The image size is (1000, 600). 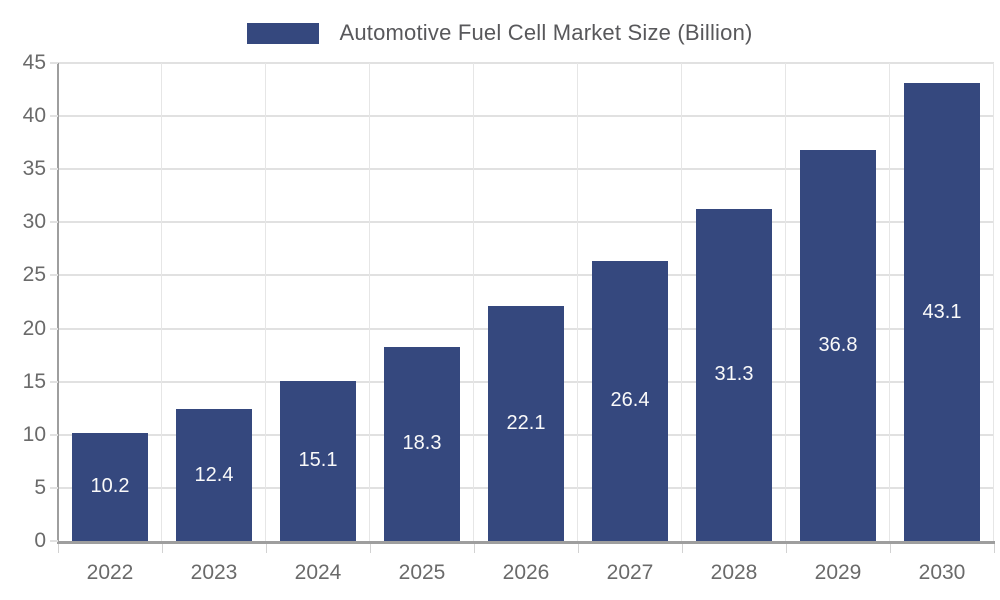 I want to click on bar-value-label: 36.8, so click(x=838, y=345).